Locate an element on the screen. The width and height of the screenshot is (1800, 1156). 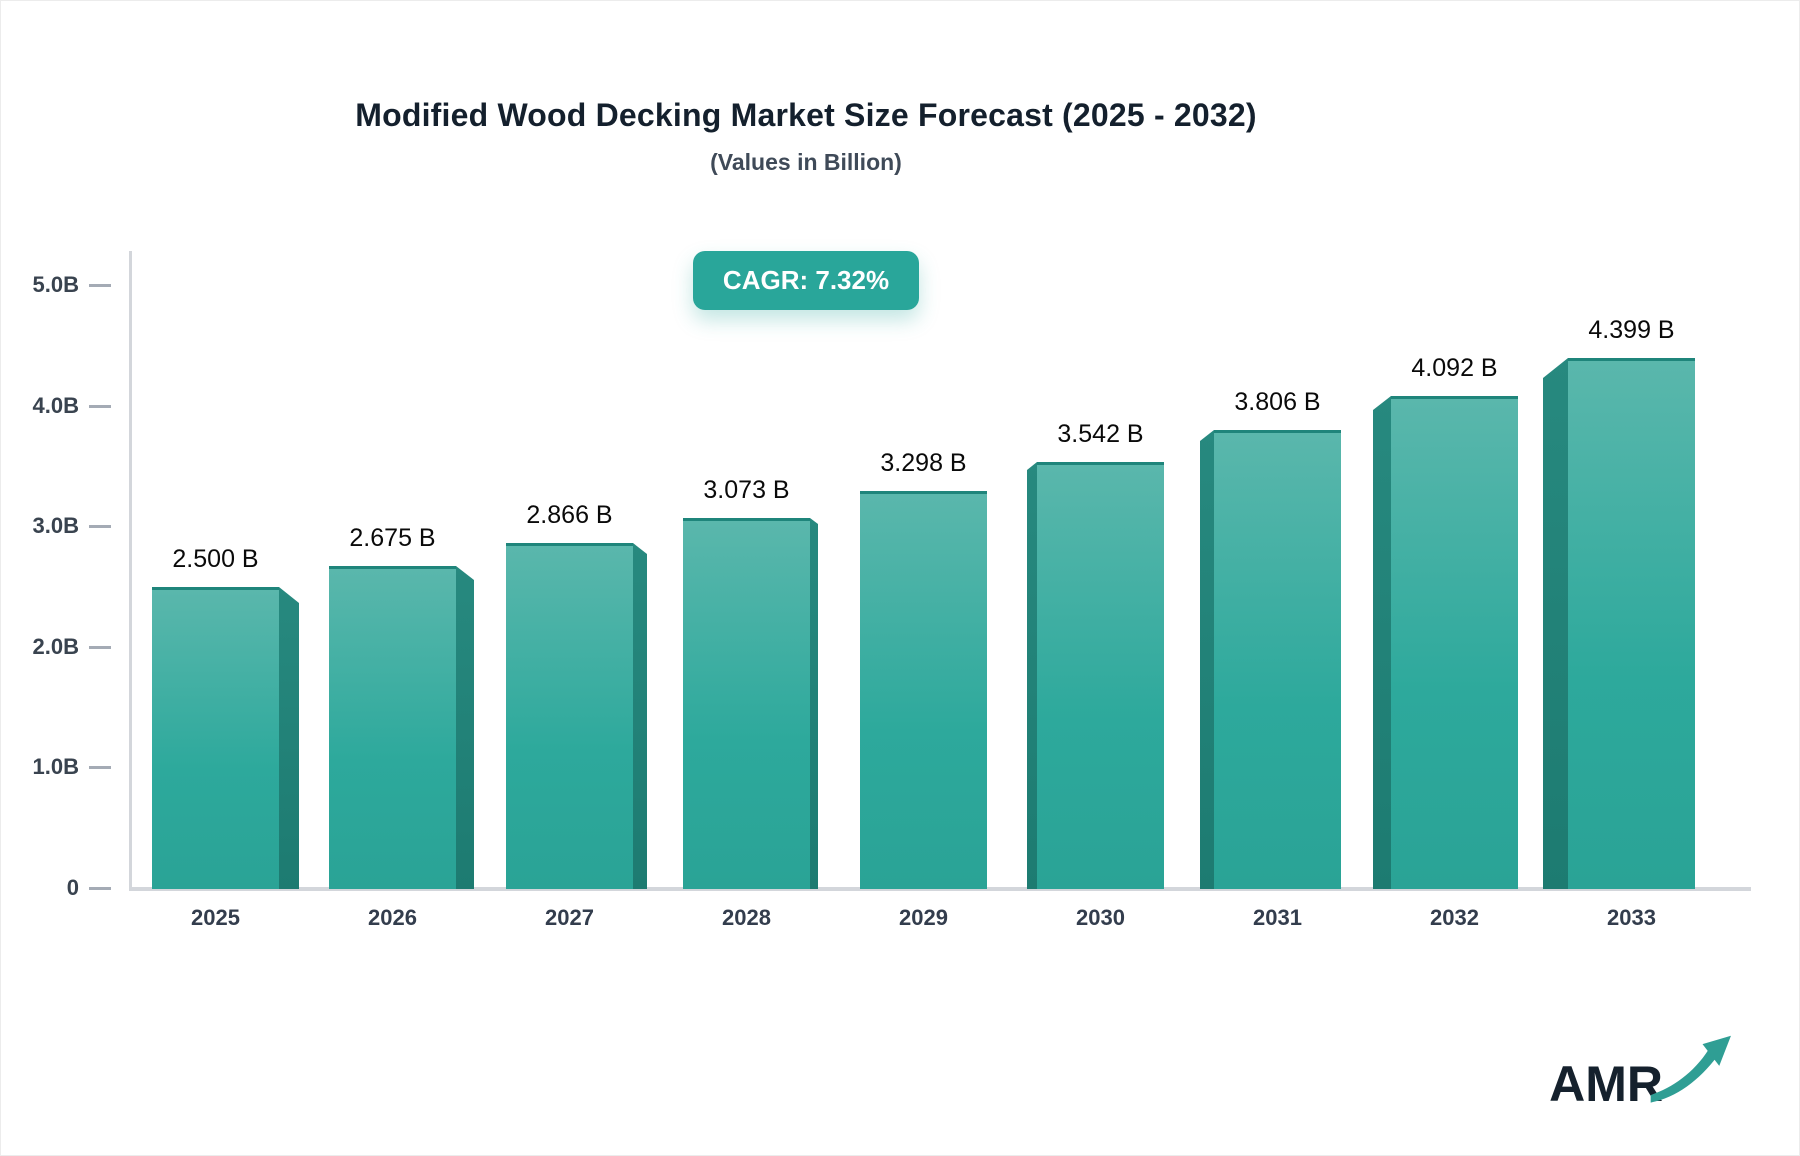
y-tick-label: 4.0B is located at coordinates (55, 405).